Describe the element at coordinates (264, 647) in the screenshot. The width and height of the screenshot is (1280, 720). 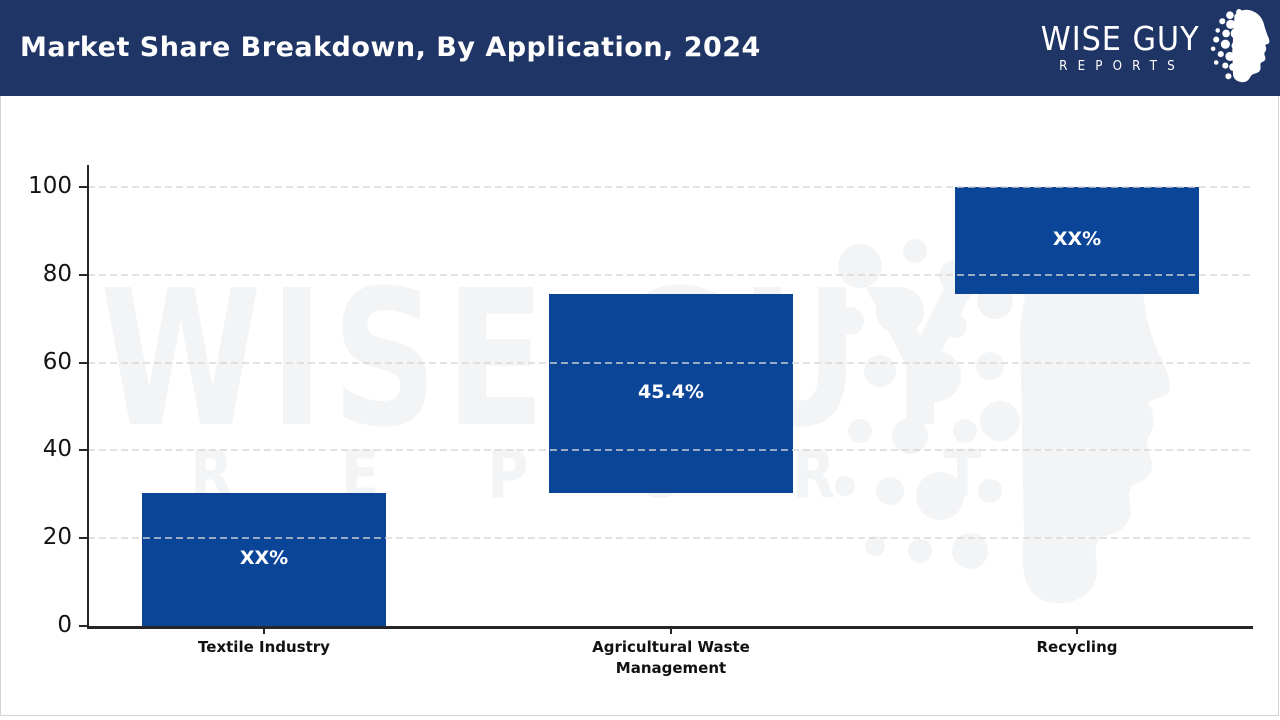
I see `x-category-label-0: Textile Industry` at that location.